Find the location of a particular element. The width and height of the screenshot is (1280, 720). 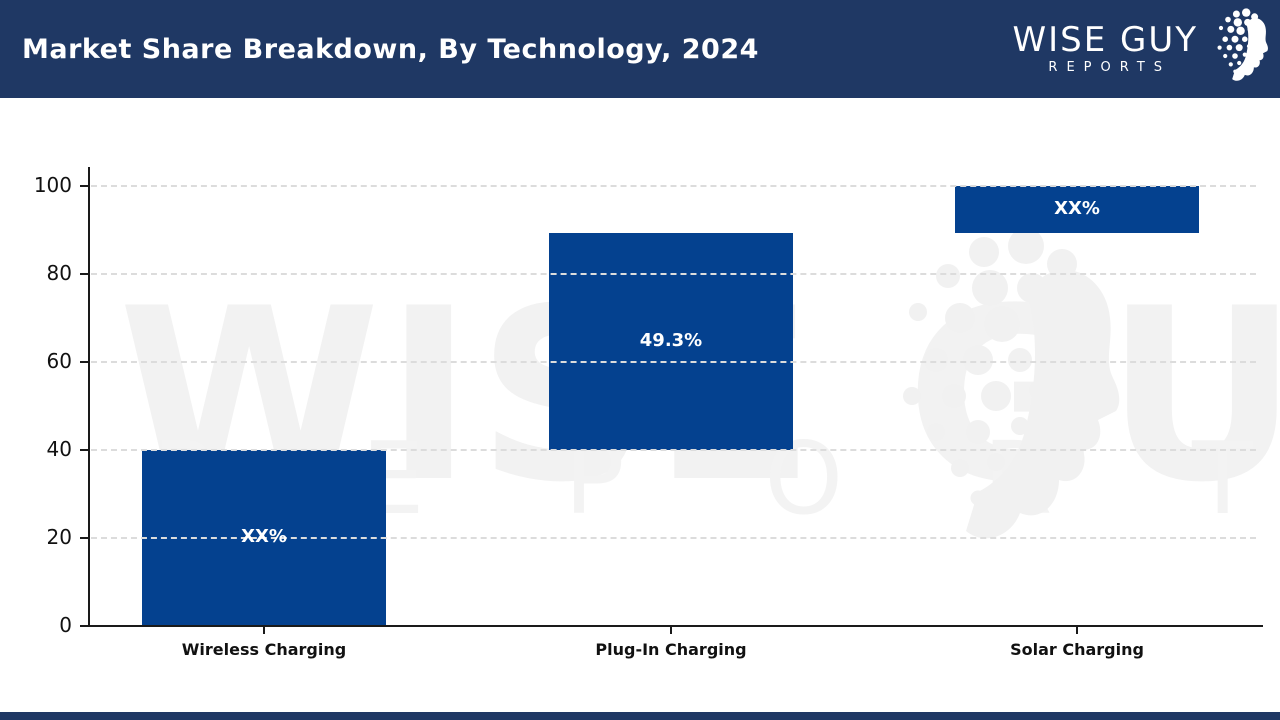

bar-plug-in-charging is located at coordinates (671, 341).